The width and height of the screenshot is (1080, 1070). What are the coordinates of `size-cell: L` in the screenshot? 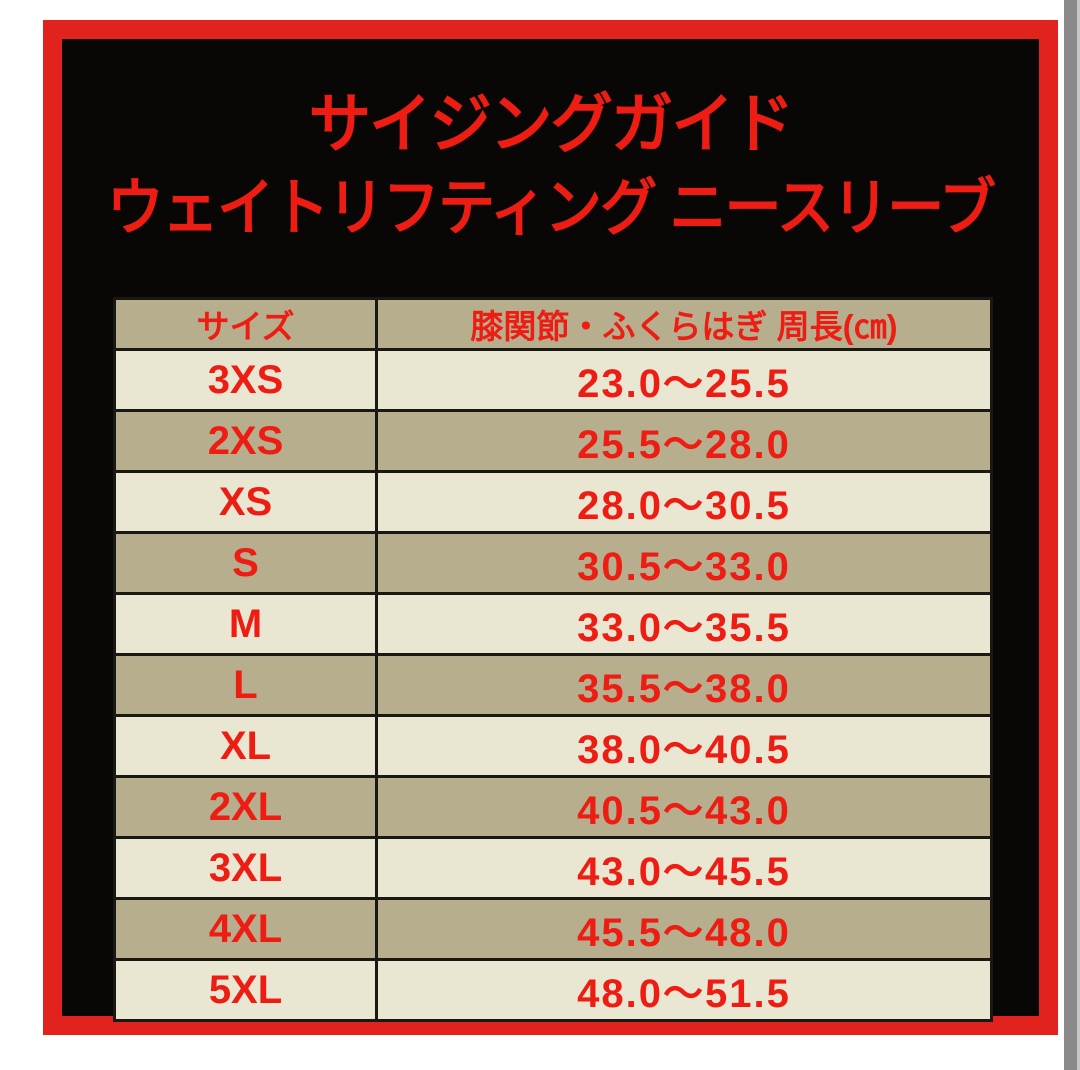 It's located at (245, 685).